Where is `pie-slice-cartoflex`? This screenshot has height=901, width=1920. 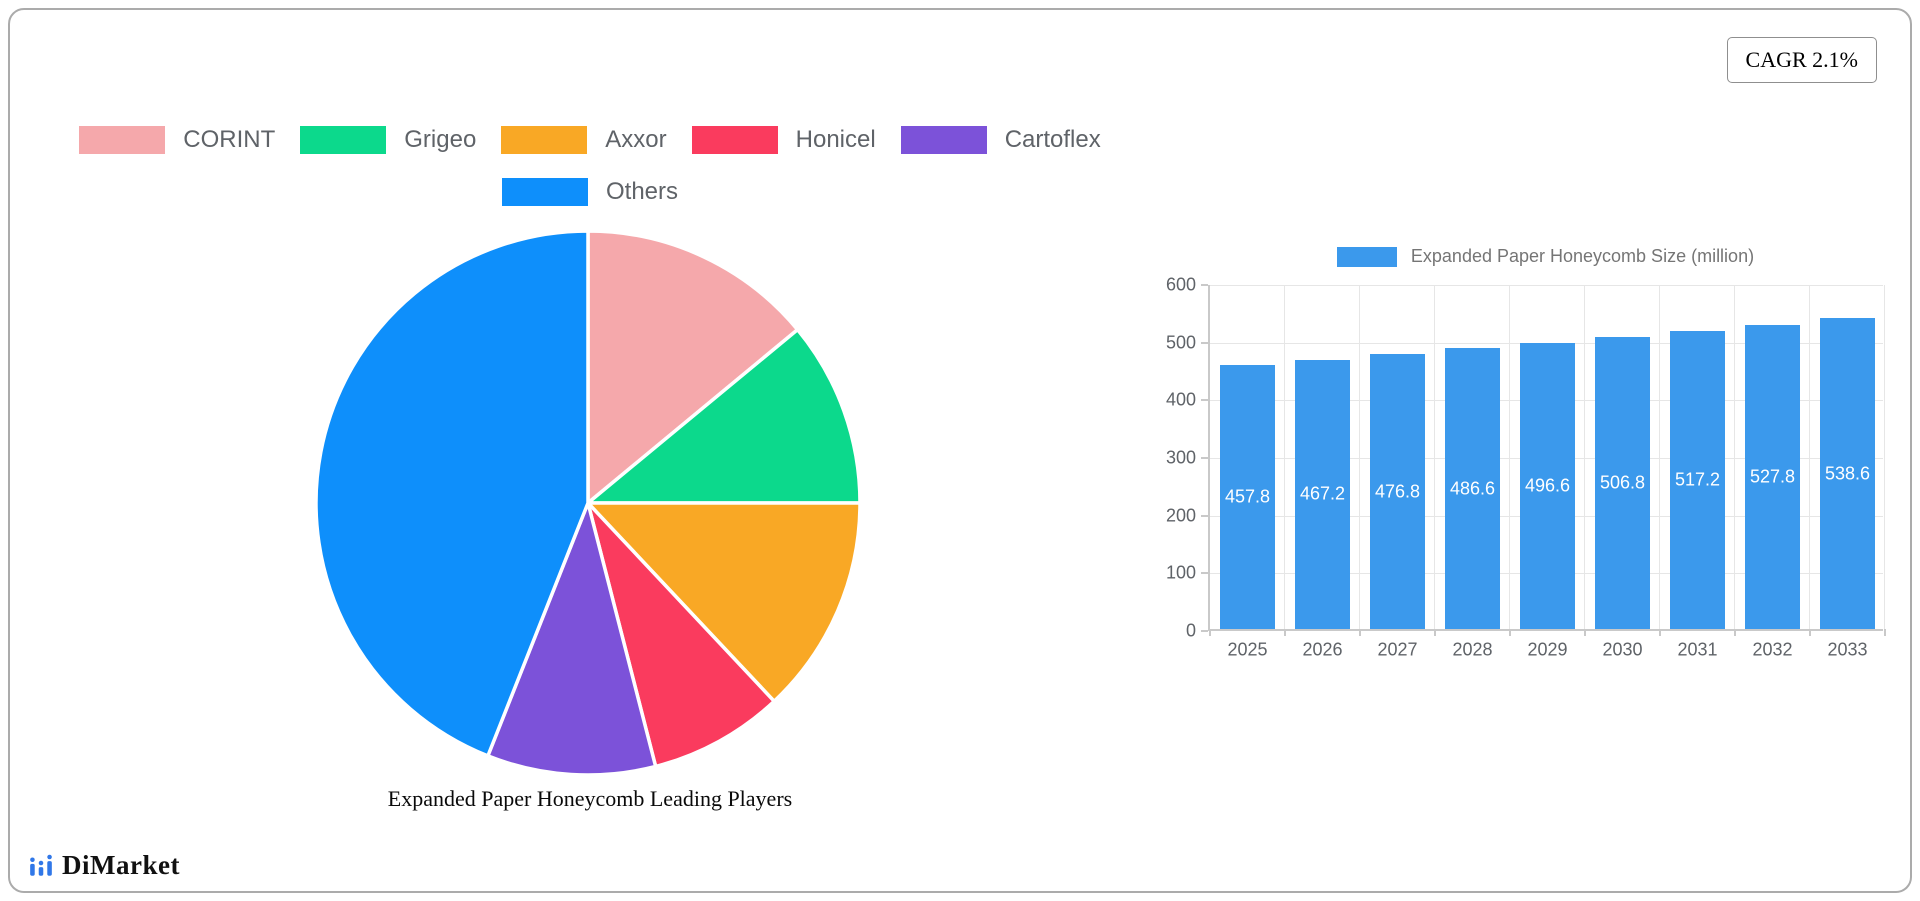
pie-slice-cartoflex is located at coordinates (572, 639).